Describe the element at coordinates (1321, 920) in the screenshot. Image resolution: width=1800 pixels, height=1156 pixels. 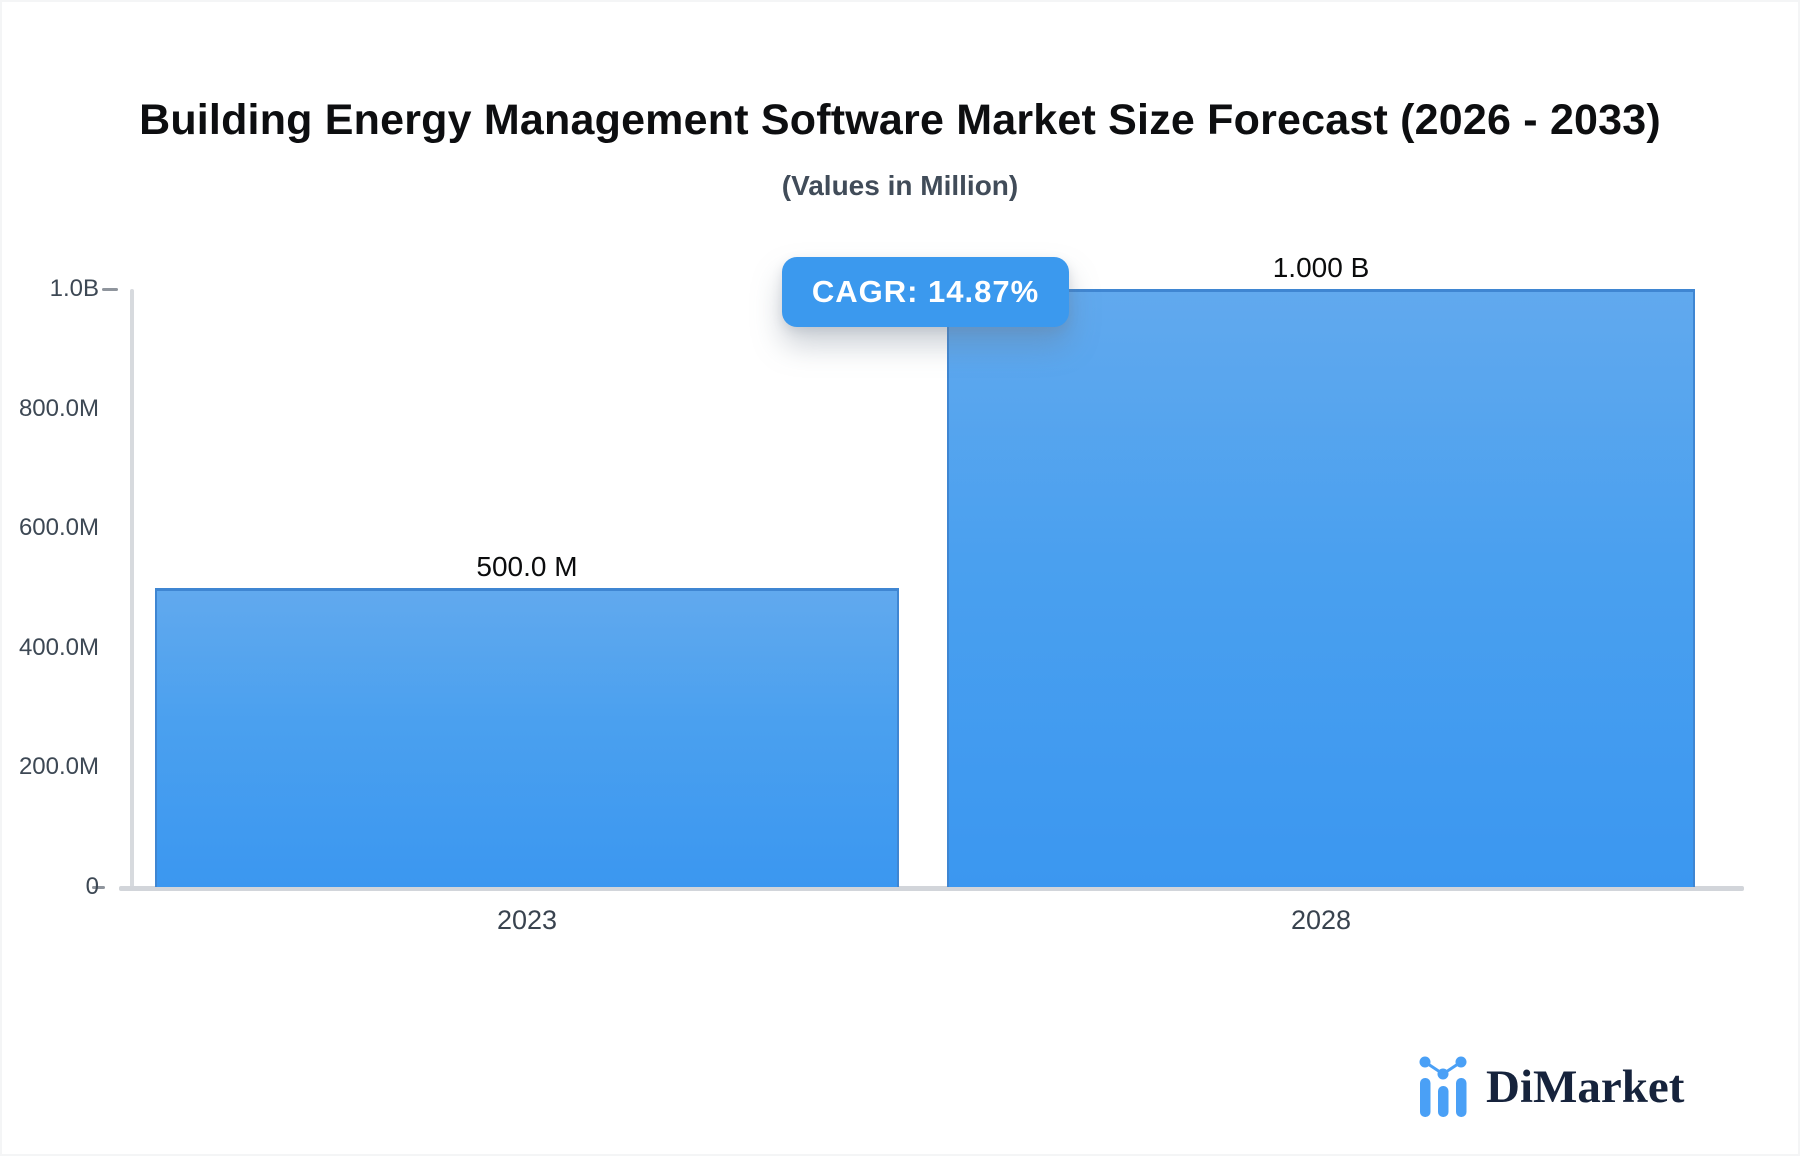
I see `x-tick-label-2028: 2028` at that location.